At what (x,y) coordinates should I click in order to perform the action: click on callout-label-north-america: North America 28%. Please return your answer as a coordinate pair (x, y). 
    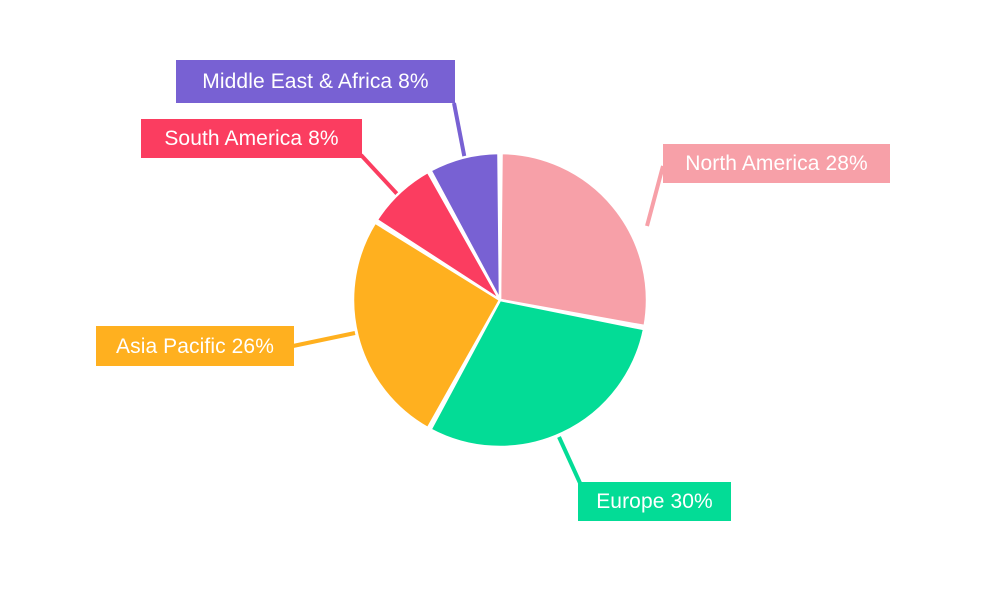
    Looking at the image, I should click on (776, 163).